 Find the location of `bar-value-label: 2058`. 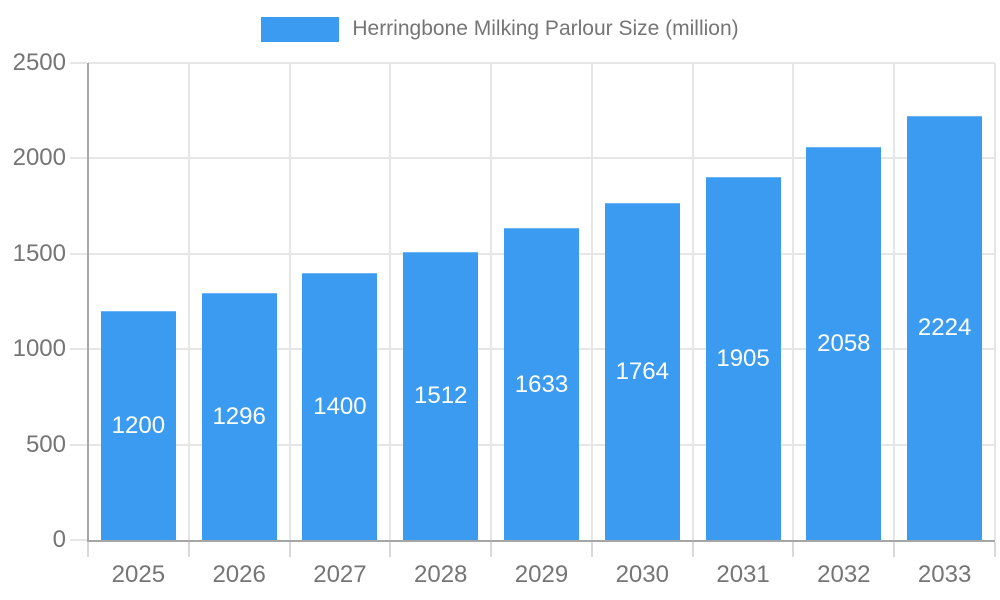

bar-value-label: 2058 is located at coordinates (844, 344).